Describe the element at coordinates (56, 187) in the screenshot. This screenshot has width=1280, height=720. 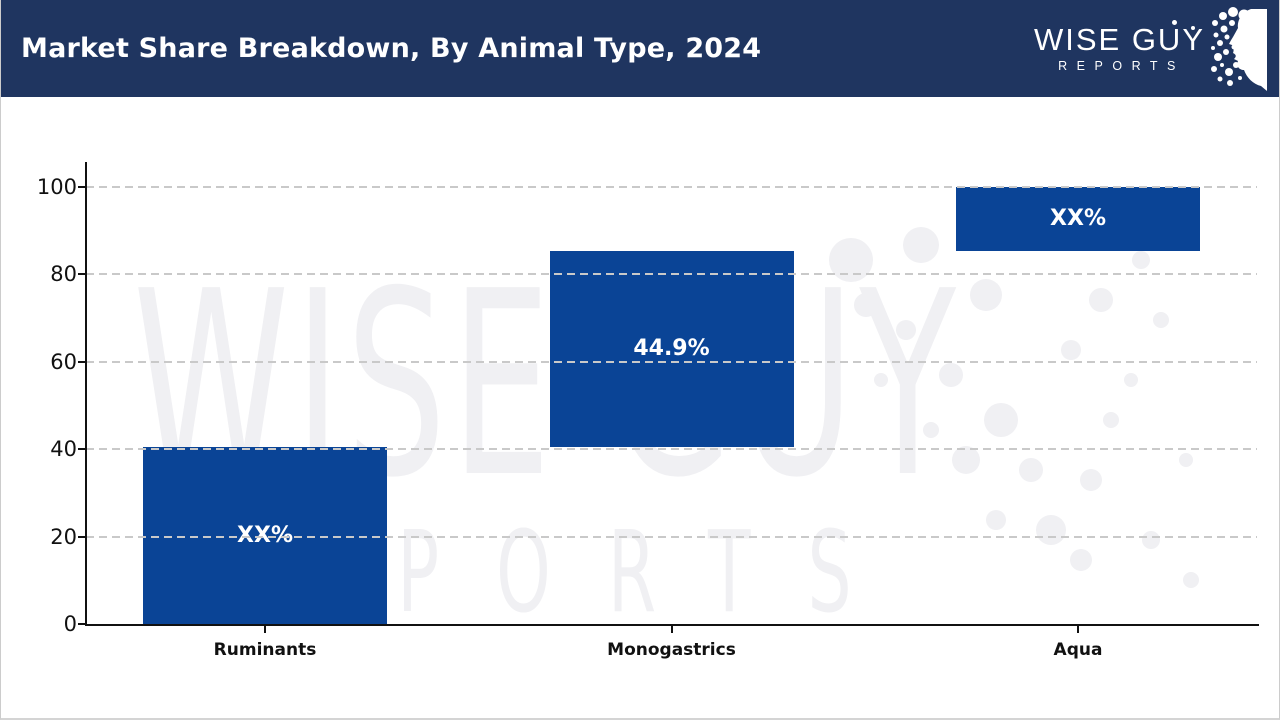
I see `y-tick-label: 100` at that location.